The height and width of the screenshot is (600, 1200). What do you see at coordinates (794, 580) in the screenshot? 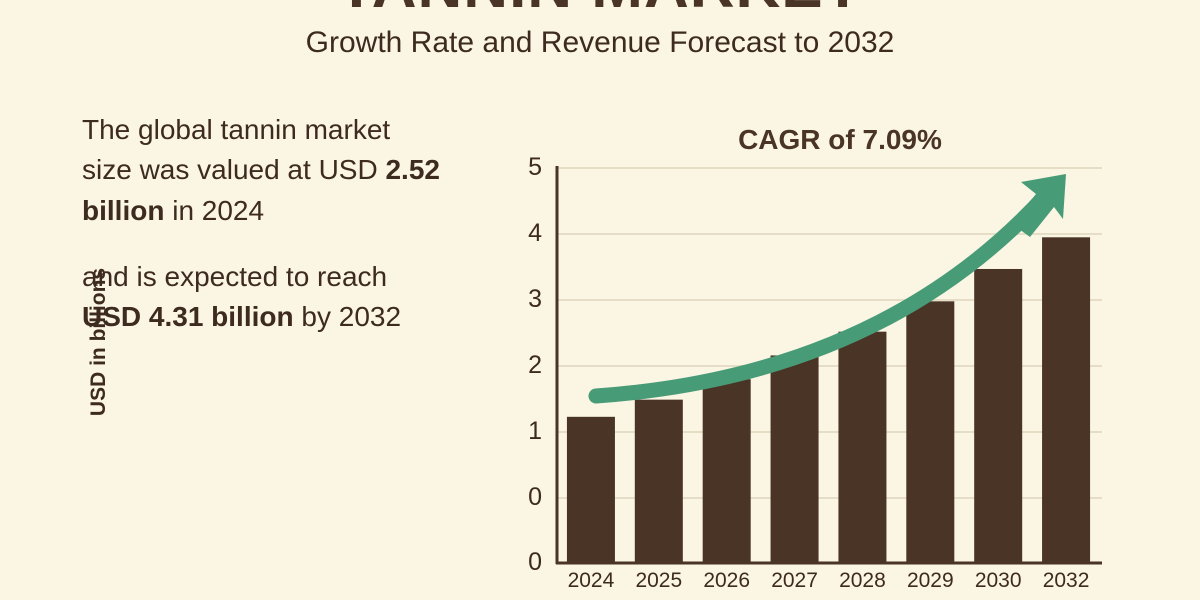
I see `x-axis-tick-label: 2027` at bounding box center [794, 580].